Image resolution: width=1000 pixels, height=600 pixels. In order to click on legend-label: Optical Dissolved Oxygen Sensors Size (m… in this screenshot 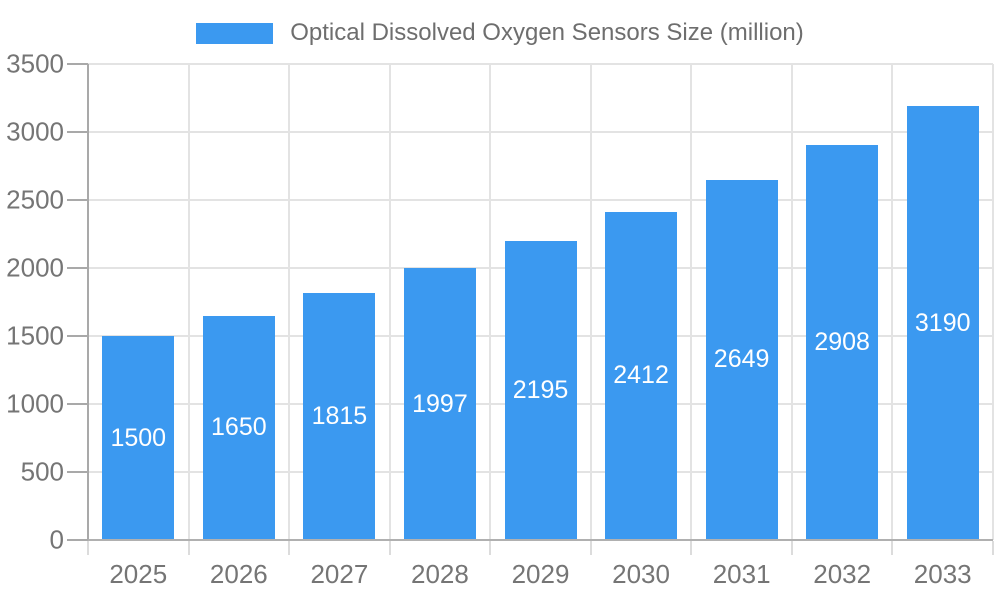, I will do `click(547, 32)`.